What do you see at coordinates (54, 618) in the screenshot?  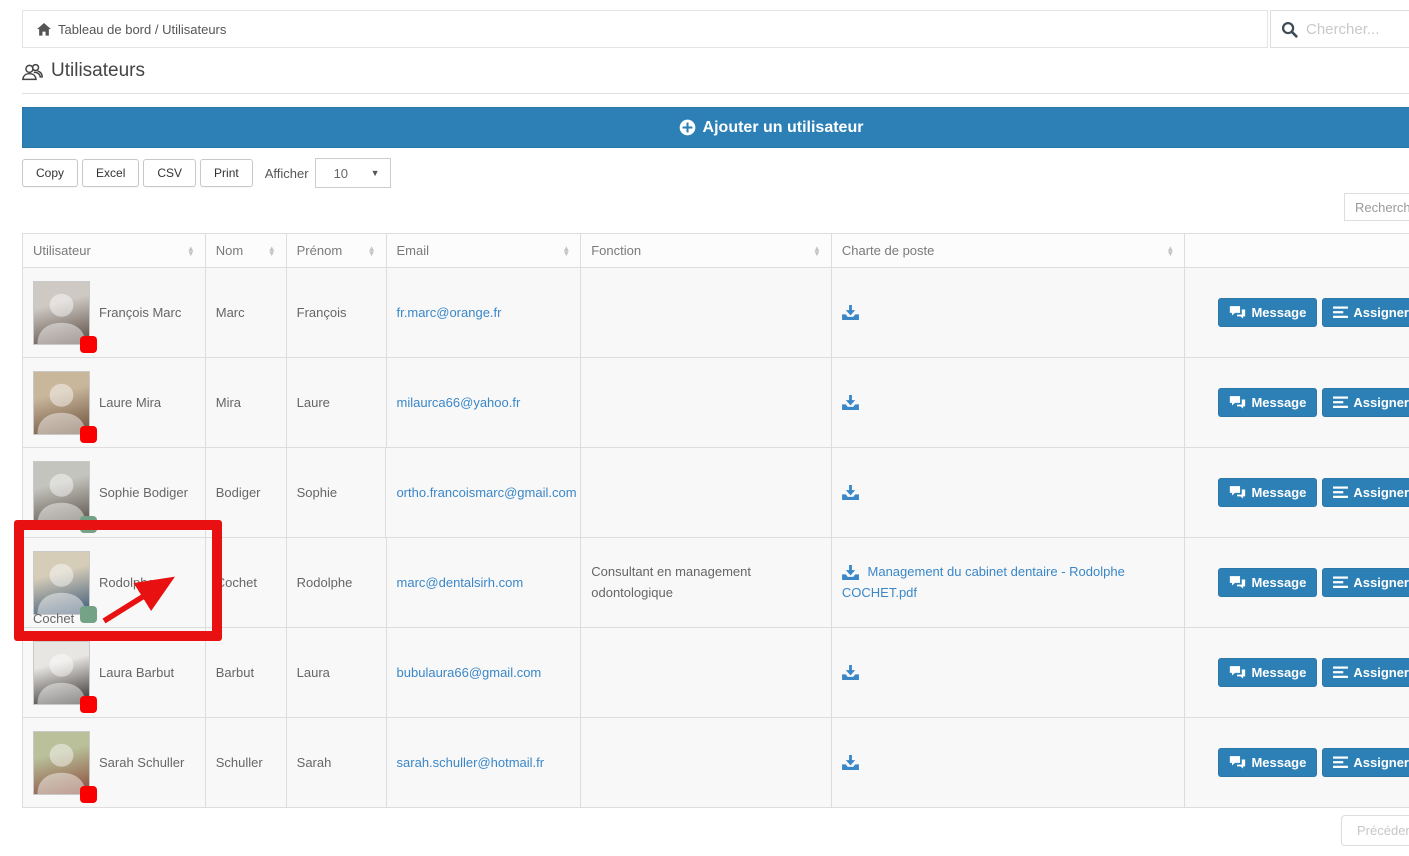 I see `user-display-name-line2: Cochet` at bounding box center [54, 618].